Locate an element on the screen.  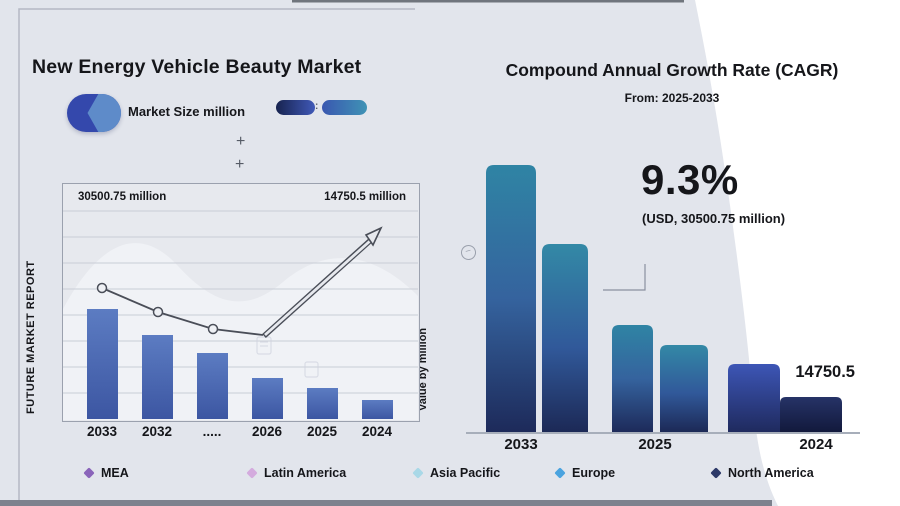
cagr-bar-2025-b is located at coordinates (684, 388).